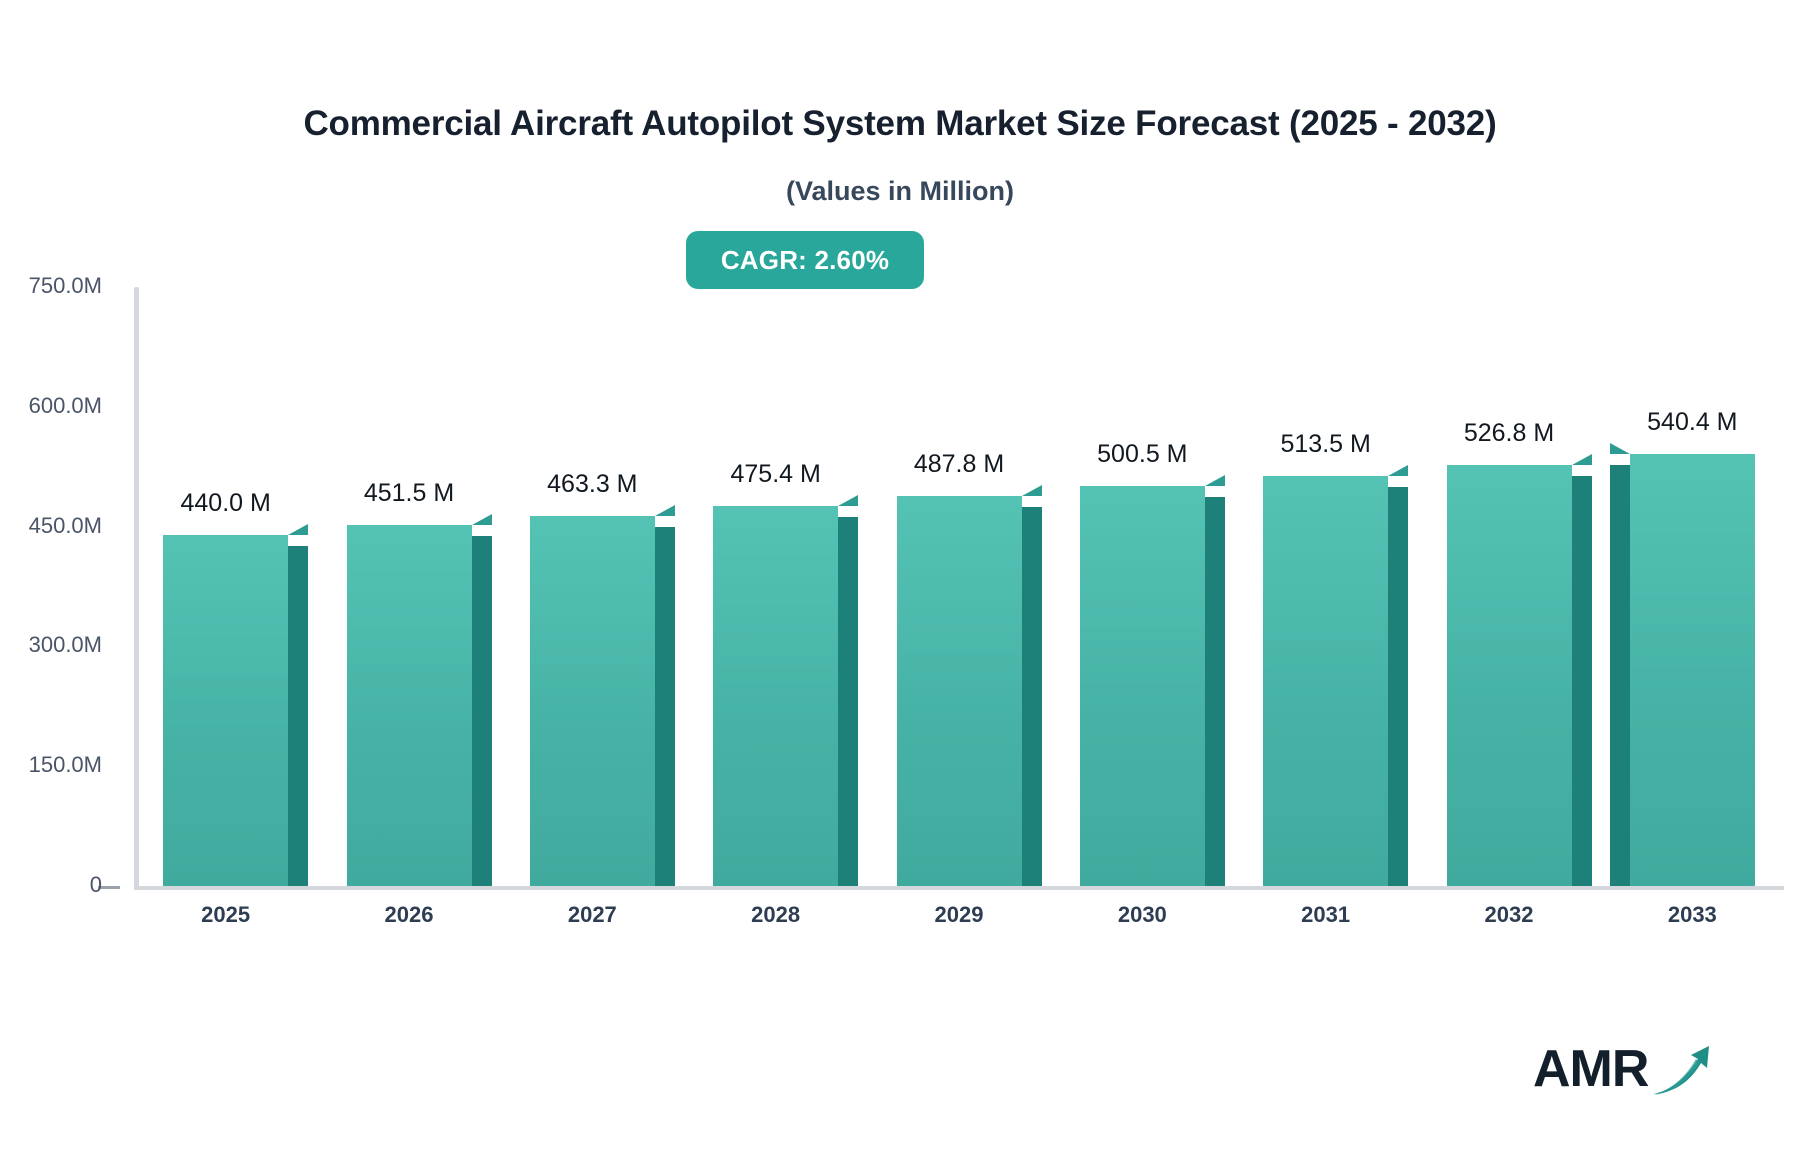 The height and width of the screenshot is (1156, 1800). What do you see at coordinates (109, 887) in the screenshot?
I see `y-axis-zero-tick` at bounding box center [109, 887].